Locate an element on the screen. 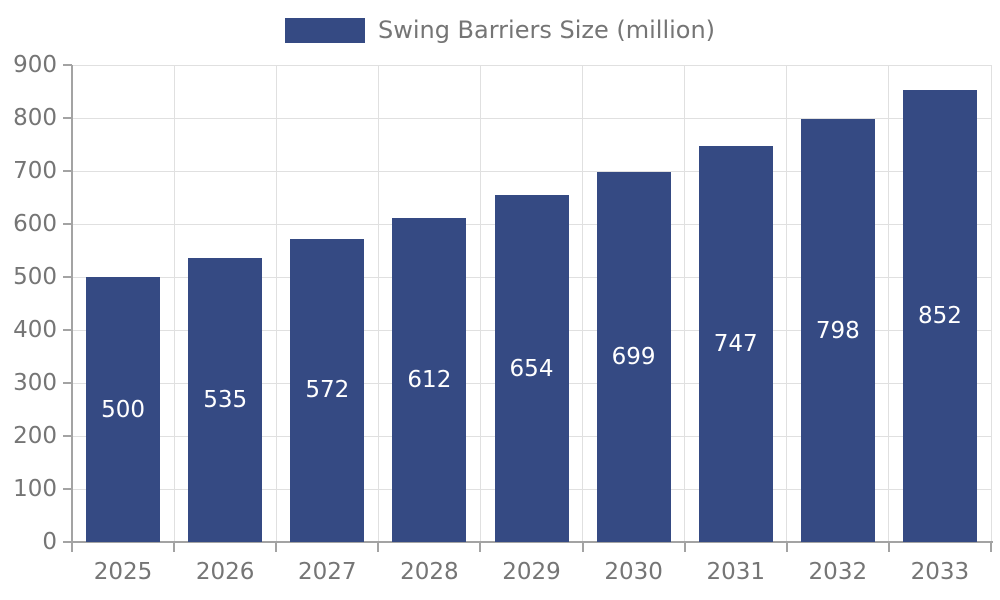  legend: Swing Barriers Size (million) is located at coordinates (500, 30).